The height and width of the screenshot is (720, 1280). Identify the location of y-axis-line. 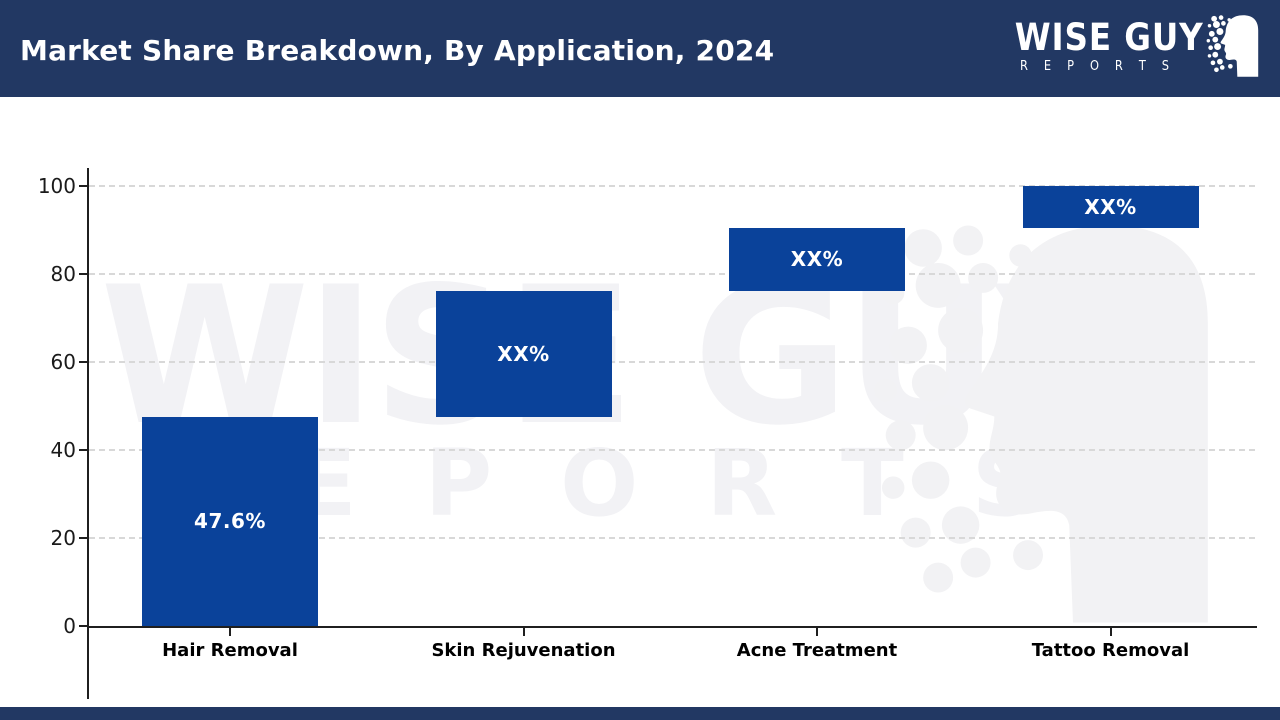
(88, 433).